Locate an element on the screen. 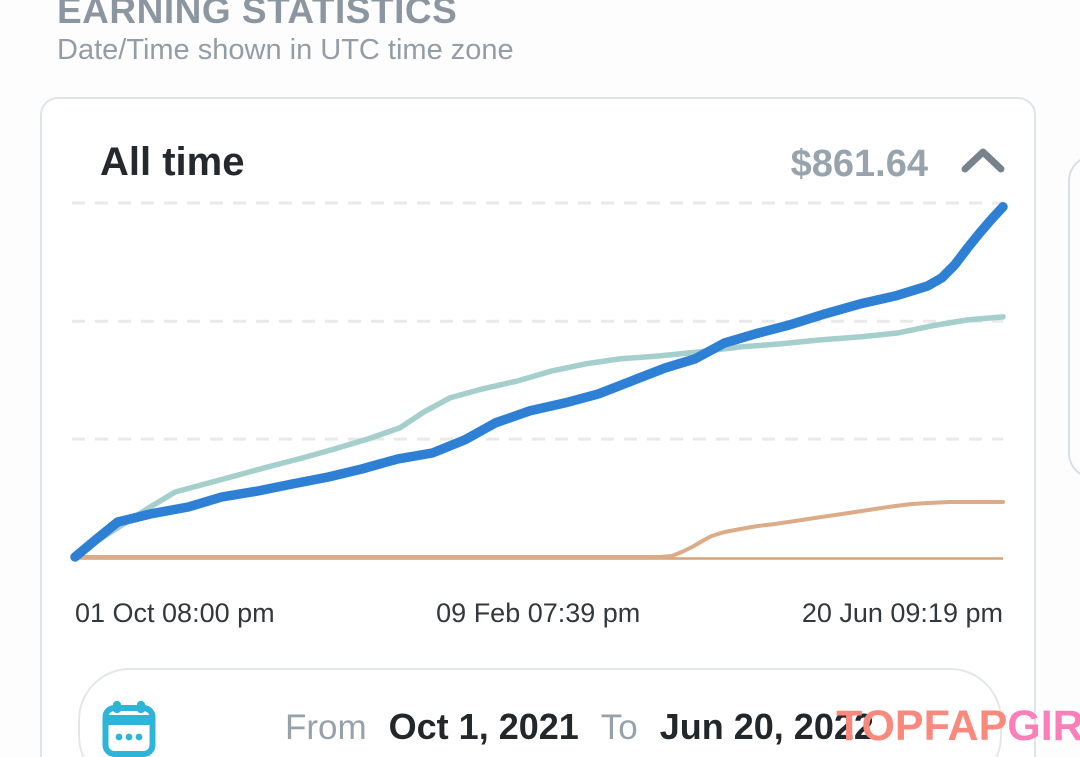  total-amount: $861.64 is located at coordinates (859, 164).